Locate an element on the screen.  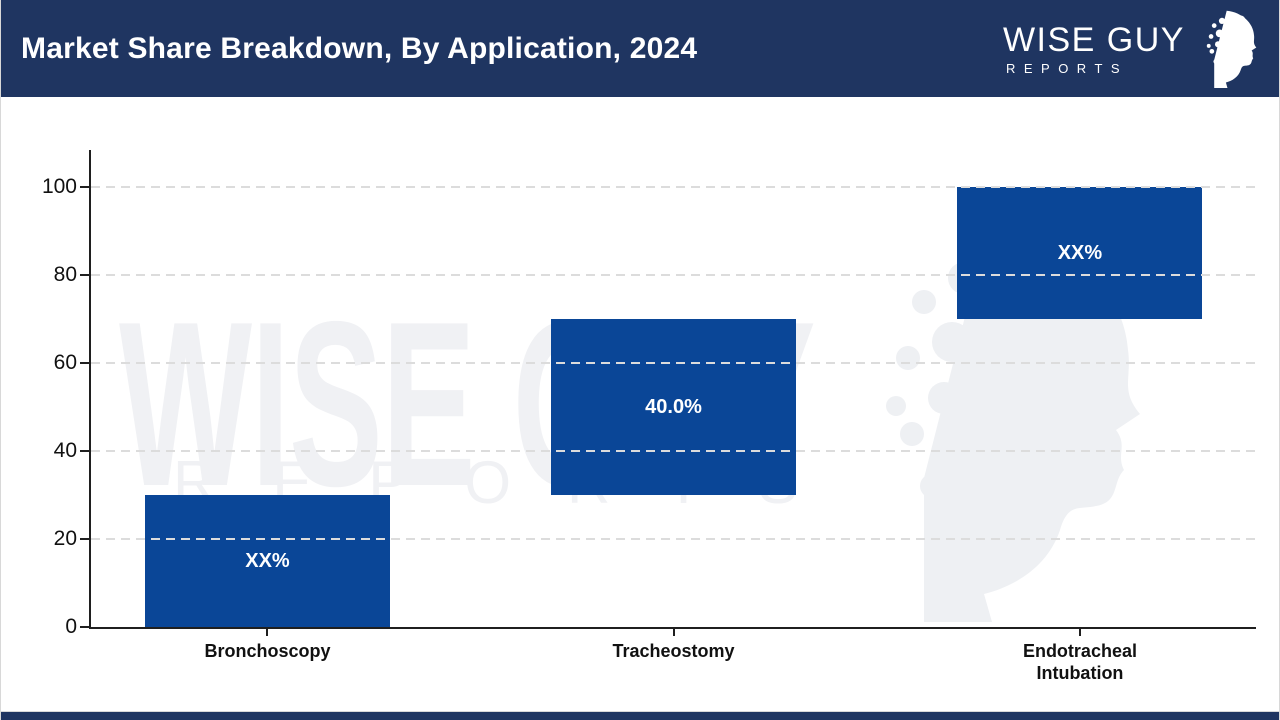
logo-wiseguy-text: WISE GUY is located at coordinates (1093, 40).